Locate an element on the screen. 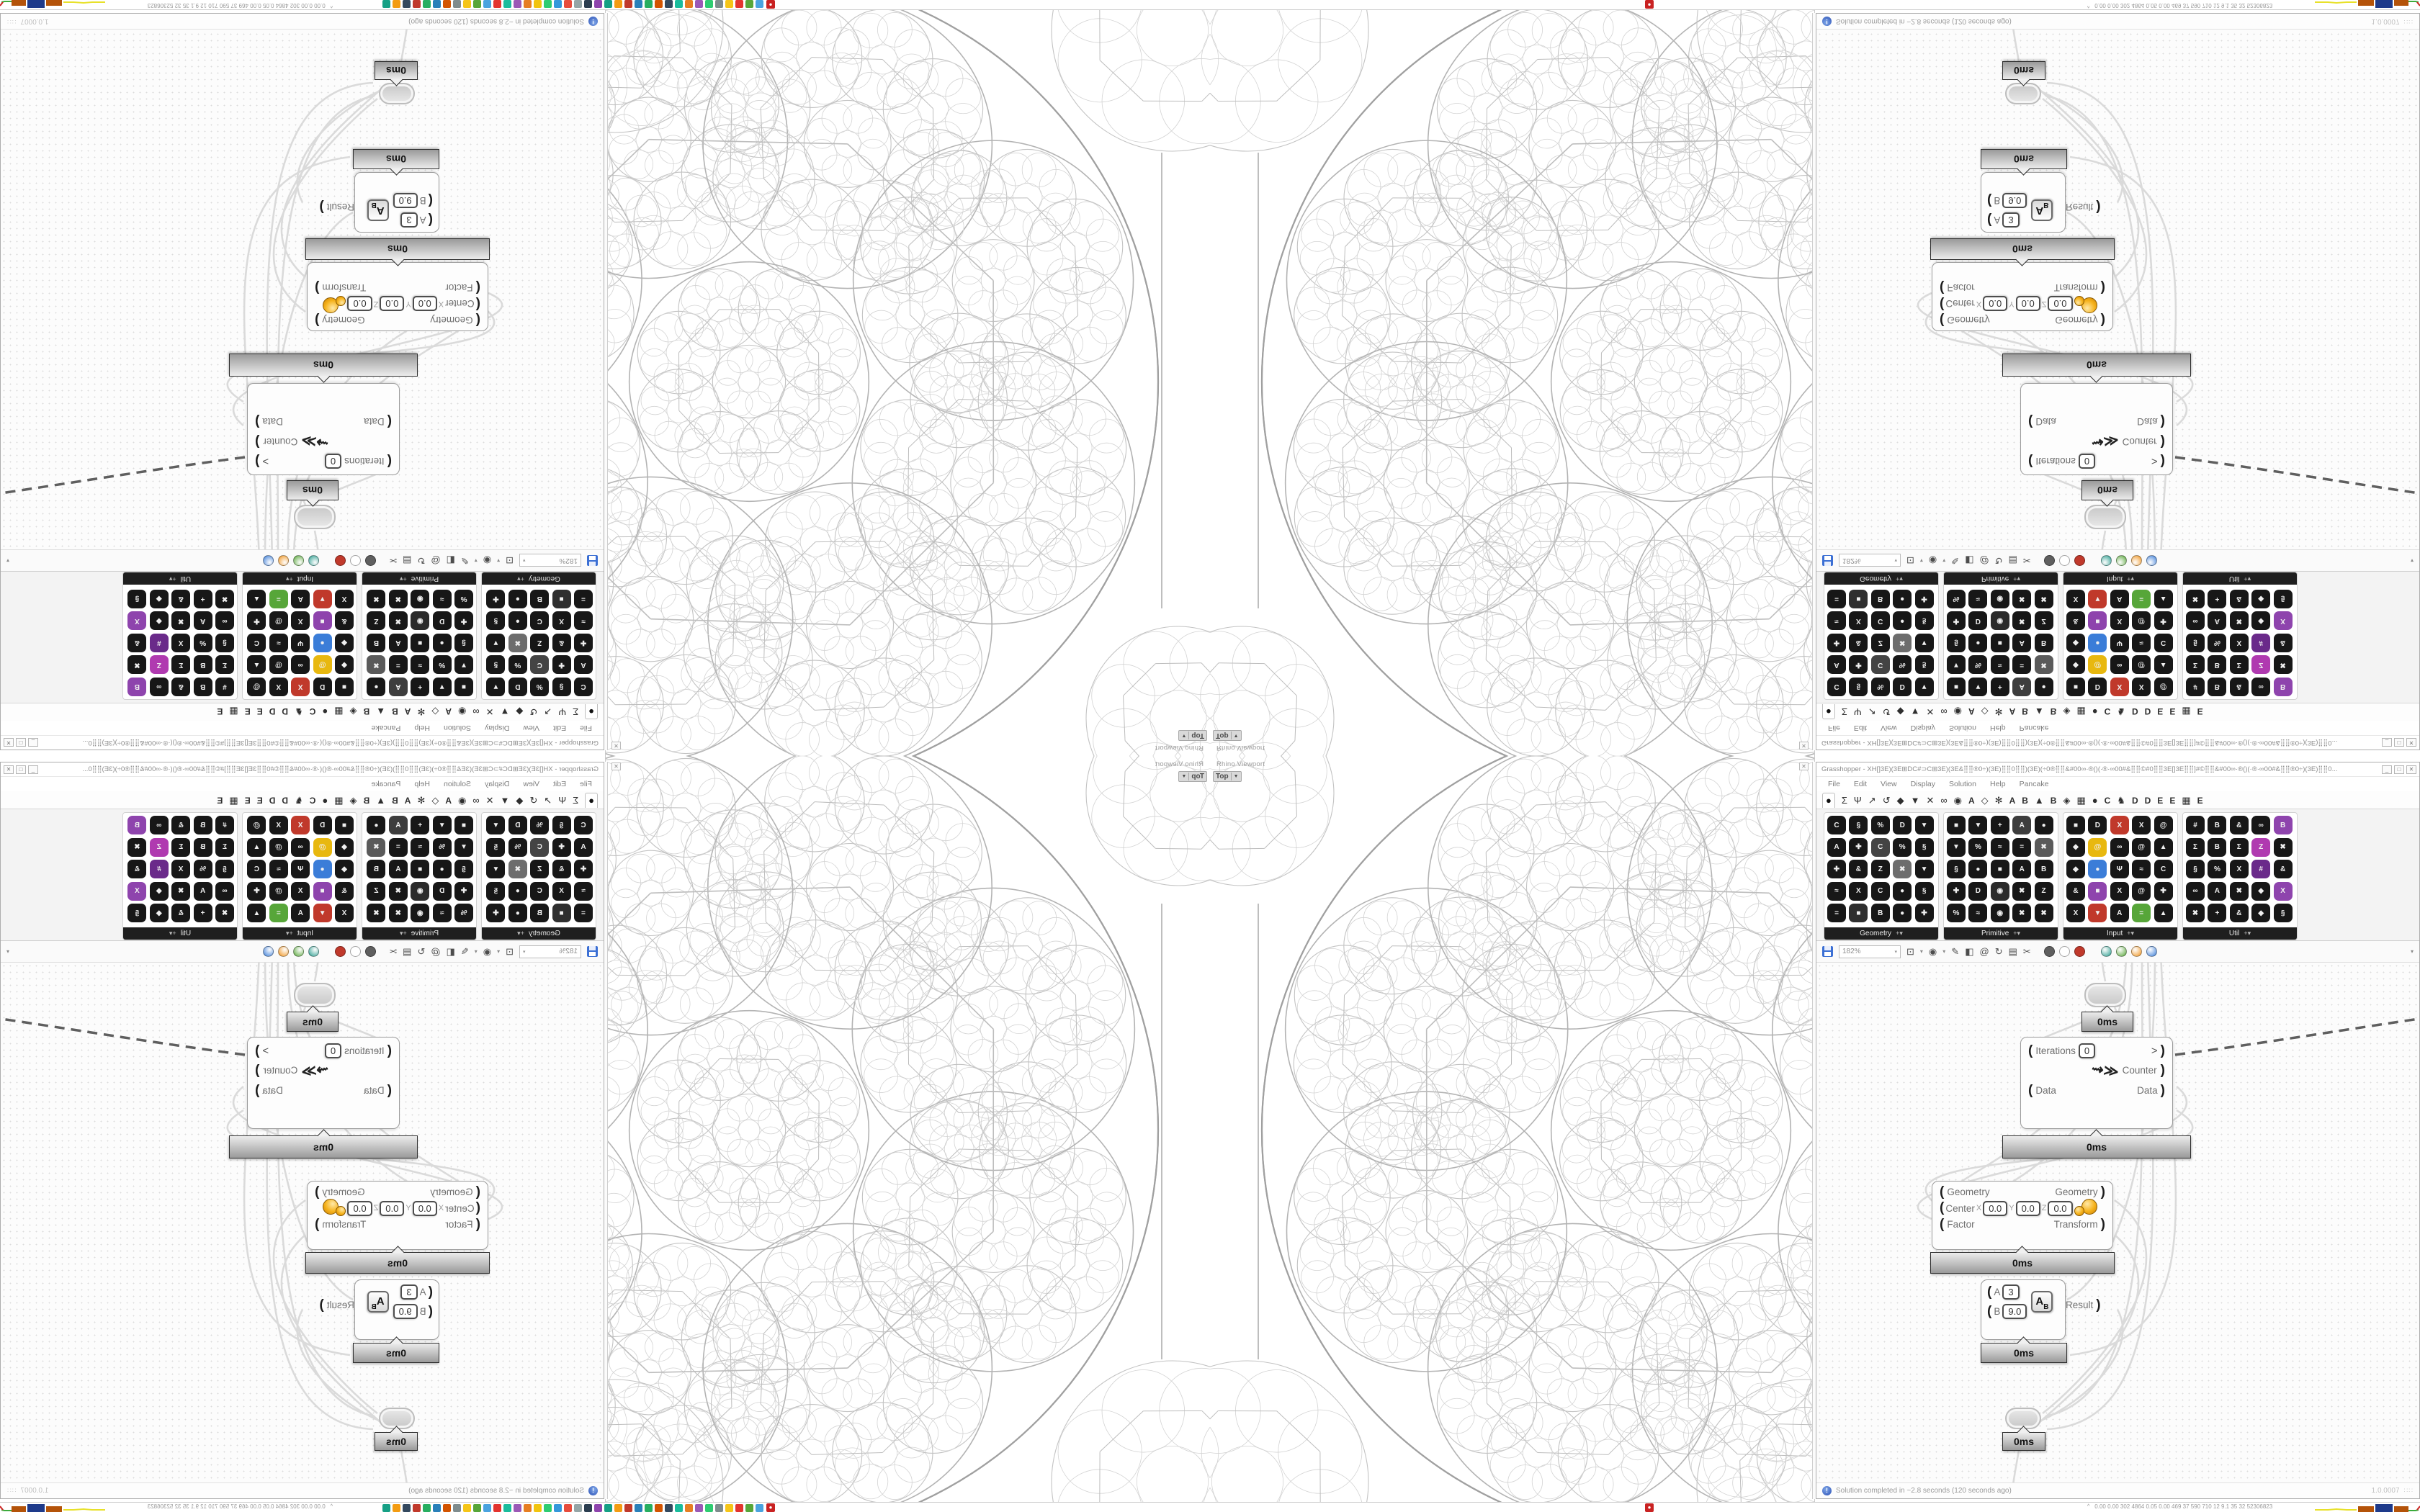  component-icon: # is located at coordinates (224, 825).